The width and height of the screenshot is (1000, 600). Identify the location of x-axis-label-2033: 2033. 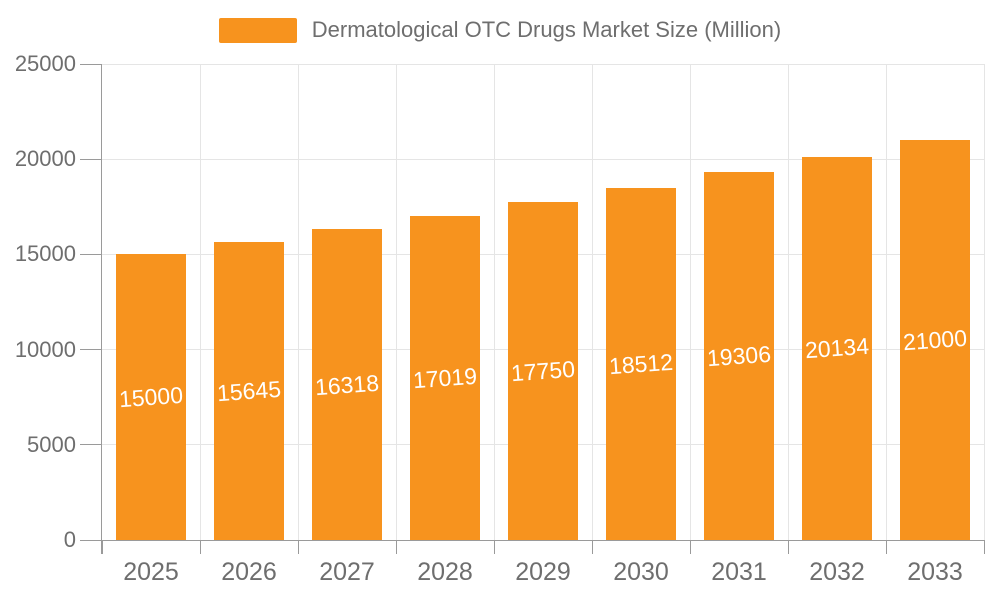
(935, 572).